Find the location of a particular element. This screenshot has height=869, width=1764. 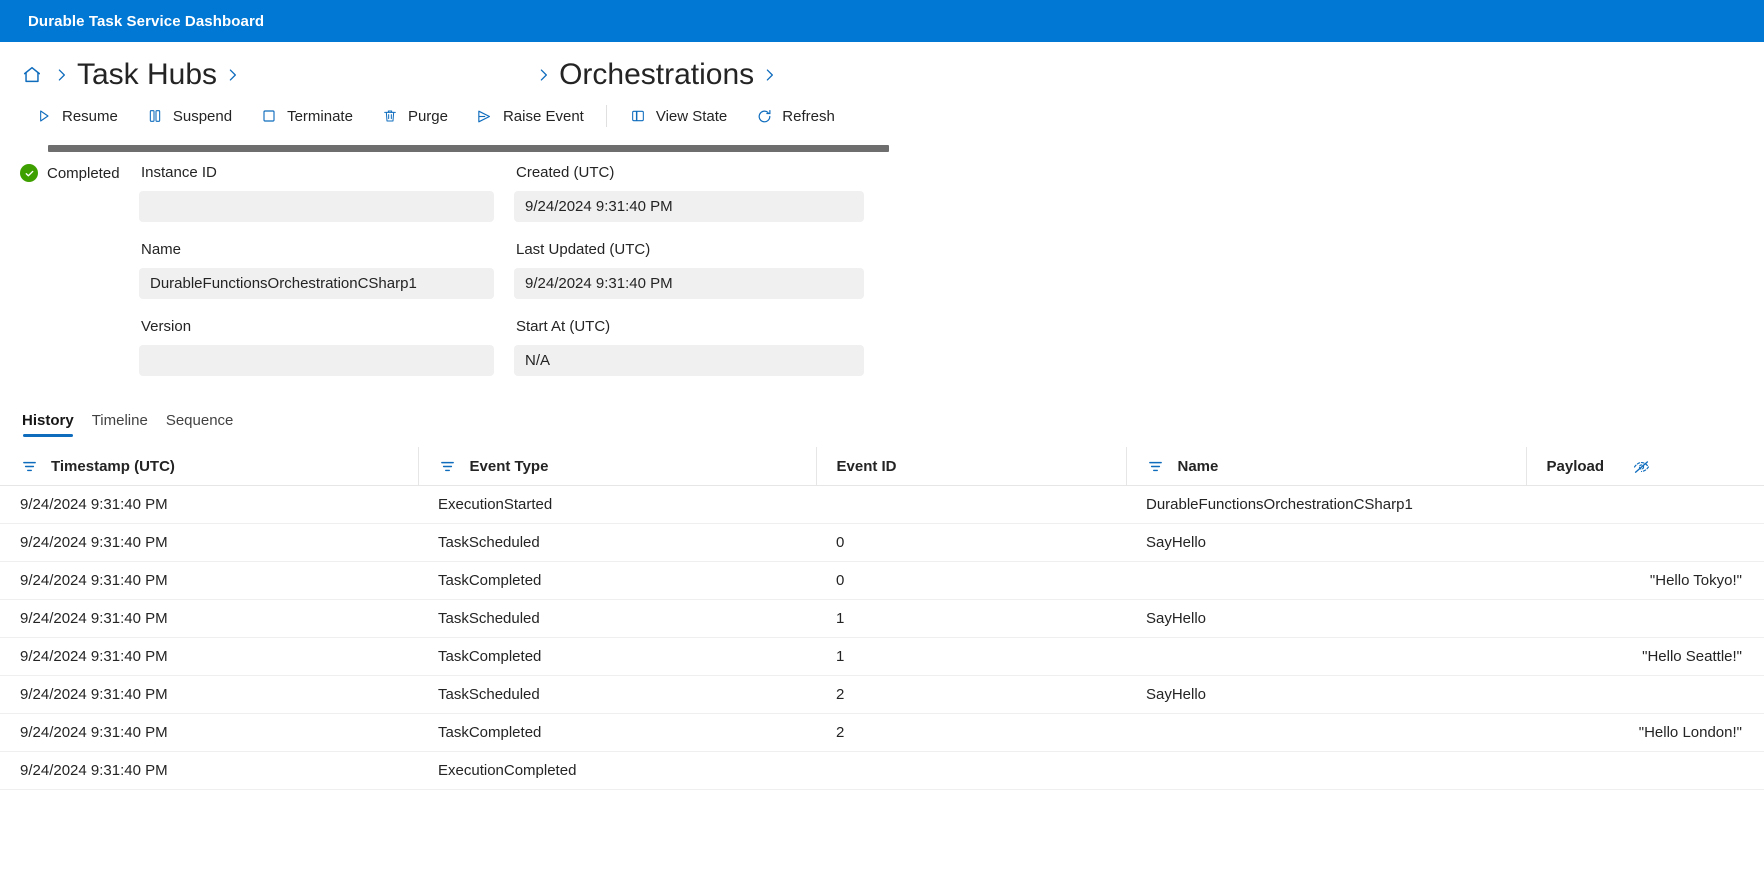

breadcrumb-item-orchestrations: Orchestrations is located at coordinates (657, 74).